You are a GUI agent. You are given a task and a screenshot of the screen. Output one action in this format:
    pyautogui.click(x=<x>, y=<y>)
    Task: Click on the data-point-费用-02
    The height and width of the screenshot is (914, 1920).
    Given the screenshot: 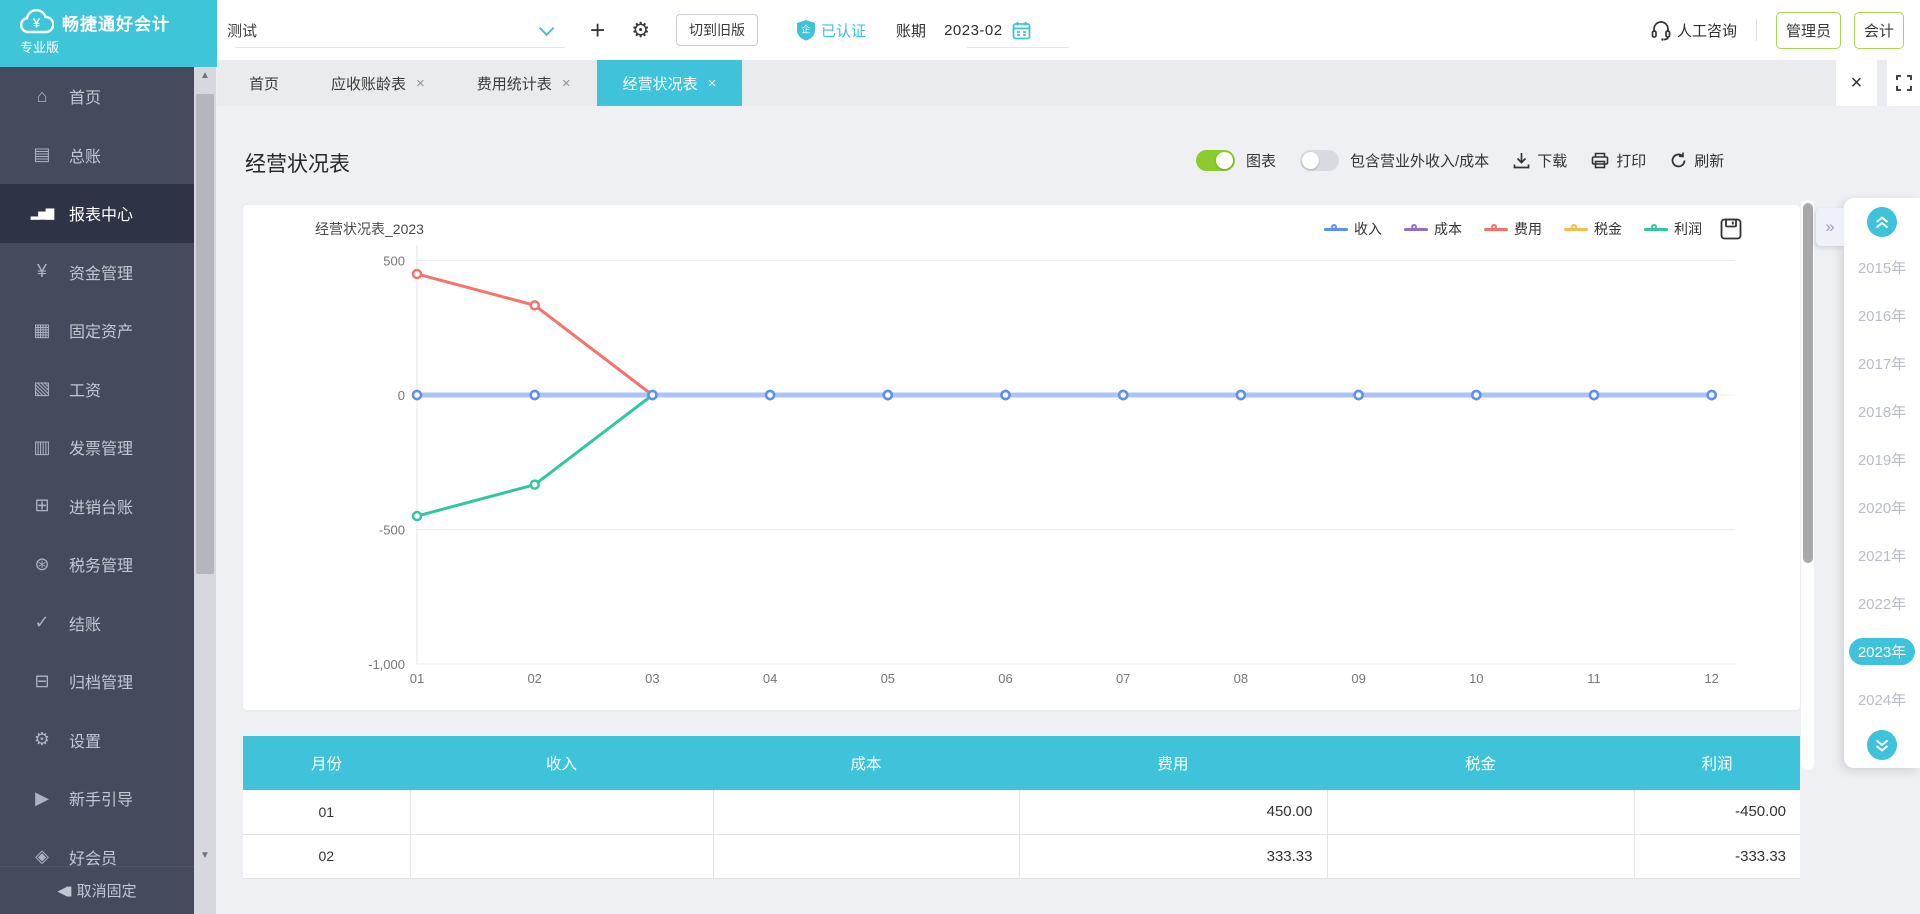 What is the action you would take?
    pyautogui.click(x=534, y=305)
    